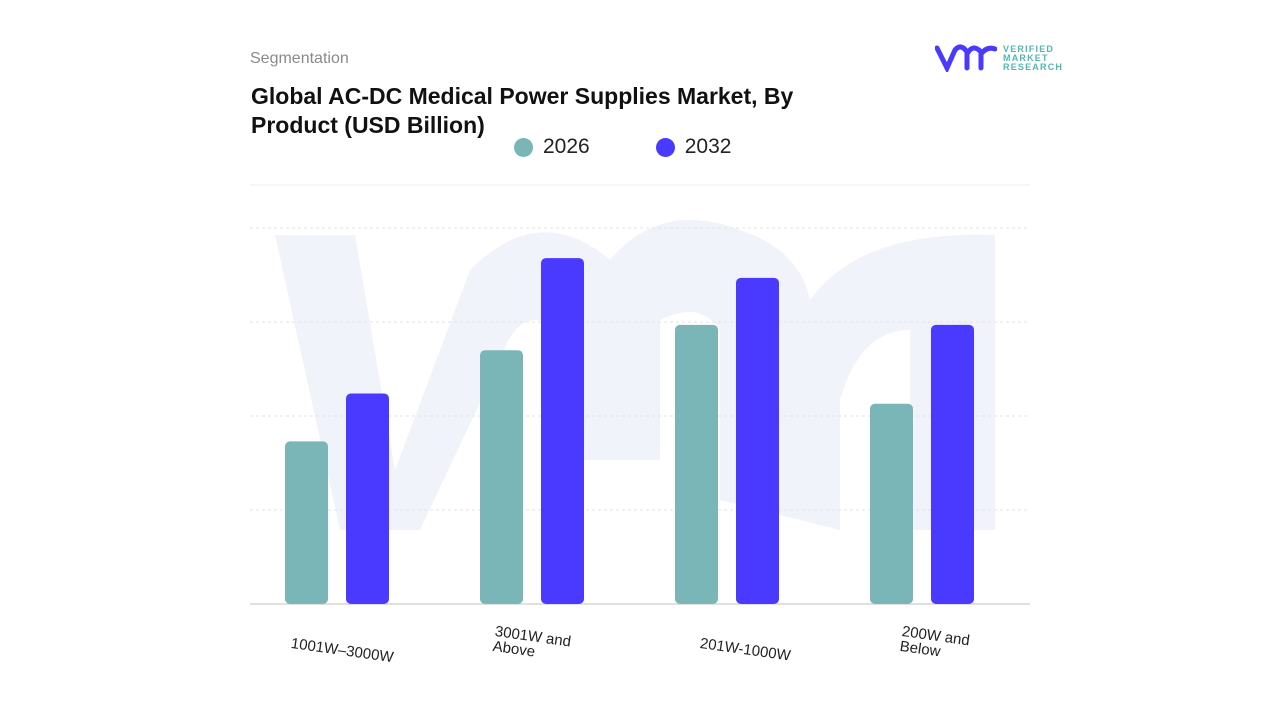 The height and width of the screenshot is (720, 1280). What do you see at coordinates (966, 58) in the screenshot?
I see `vmr-logo-icon` at bounding box center [966, 58].